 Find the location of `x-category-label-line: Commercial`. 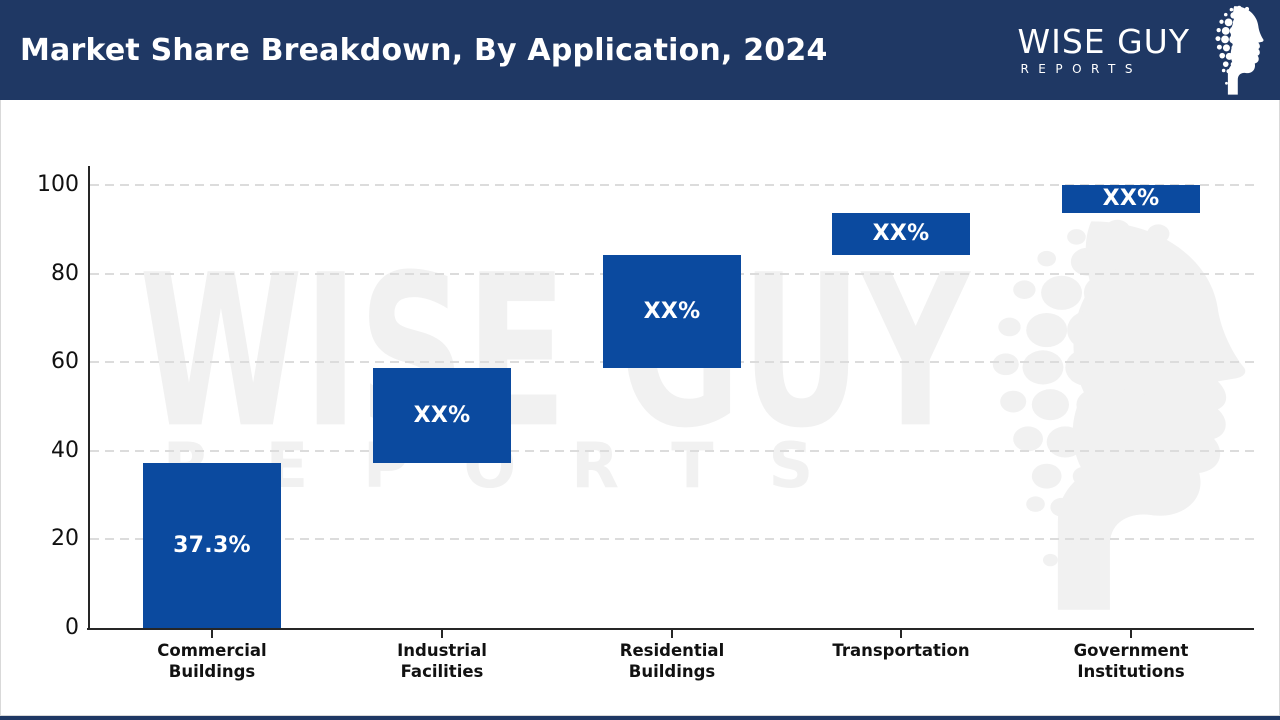

x-category-label-line: Commercial is located at coordinates (212, 650).